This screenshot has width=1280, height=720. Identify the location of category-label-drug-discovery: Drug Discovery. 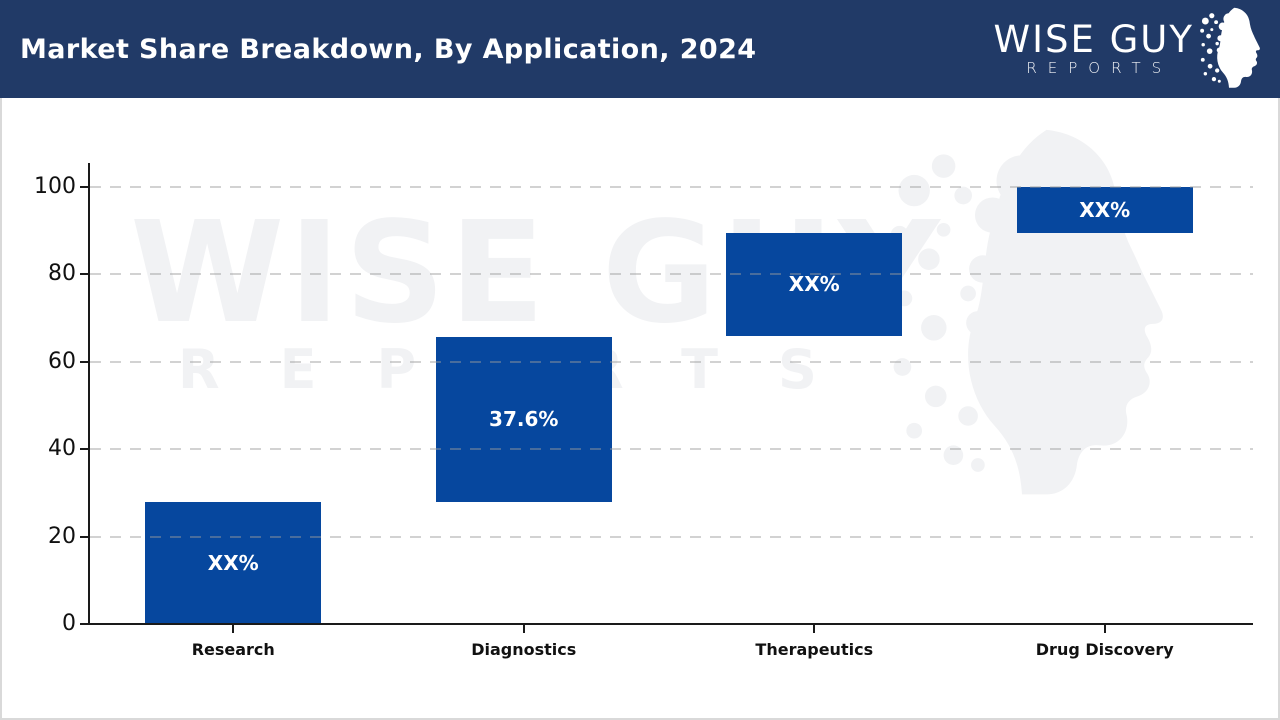
(1104, 649).